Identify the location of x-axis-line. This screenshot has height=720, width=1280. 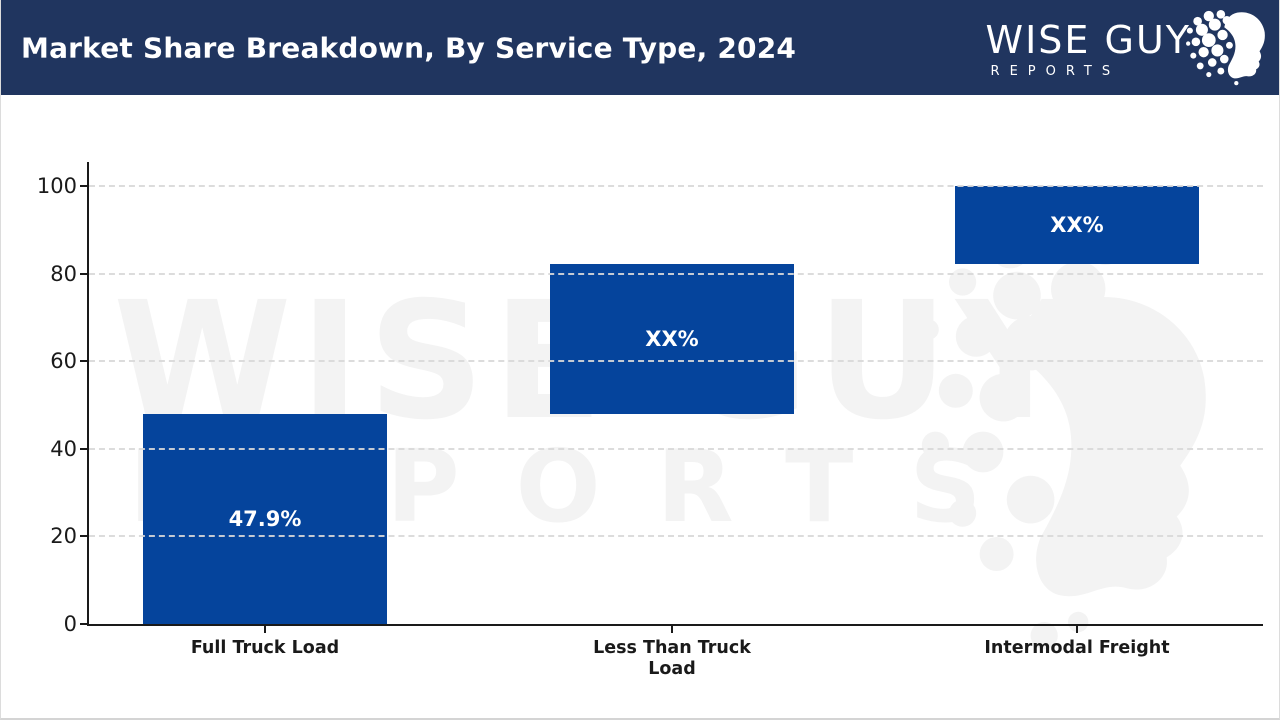
(675, 625).